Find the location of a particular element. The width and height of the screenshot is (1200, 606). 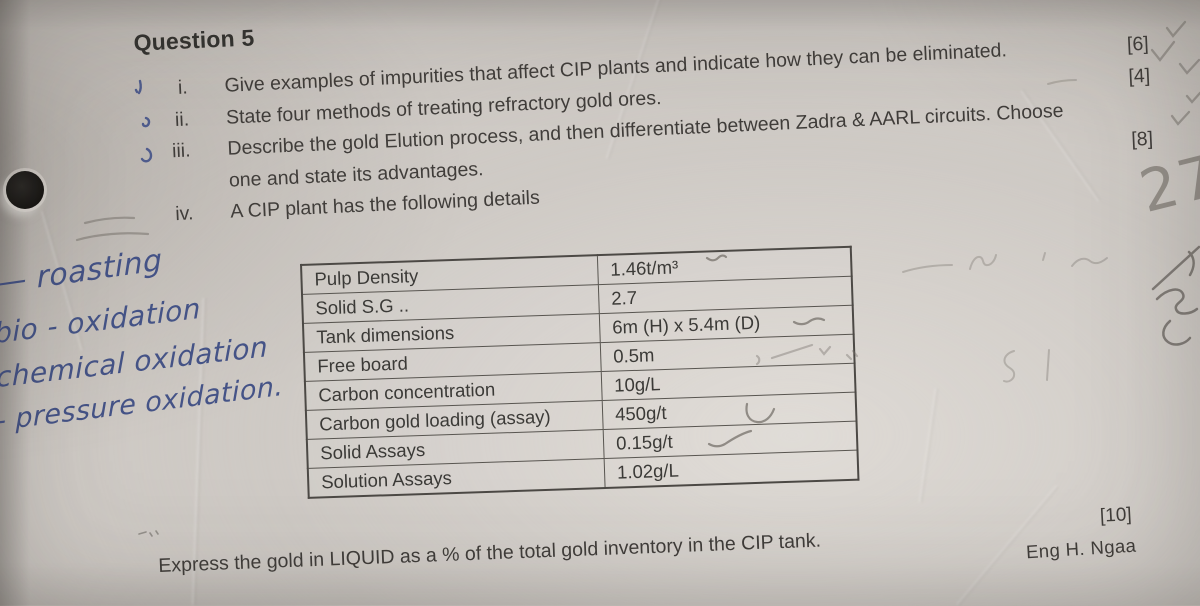

item-numeral: iii. is located at coordinates (163, 151).